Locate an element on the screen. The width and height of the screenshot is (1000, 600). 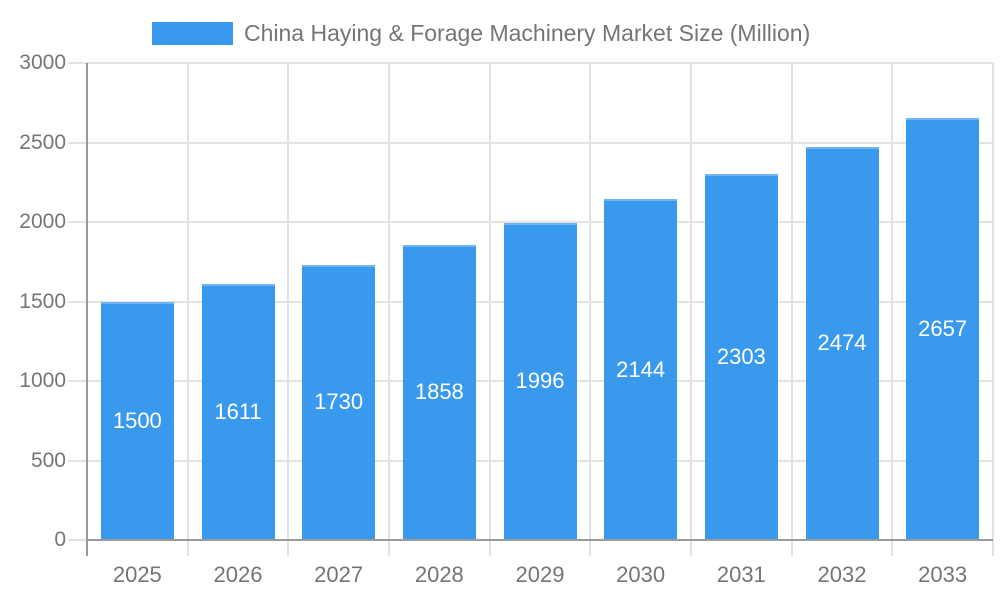
bar-value-label: 1611 is located at coordinates (238, 411).